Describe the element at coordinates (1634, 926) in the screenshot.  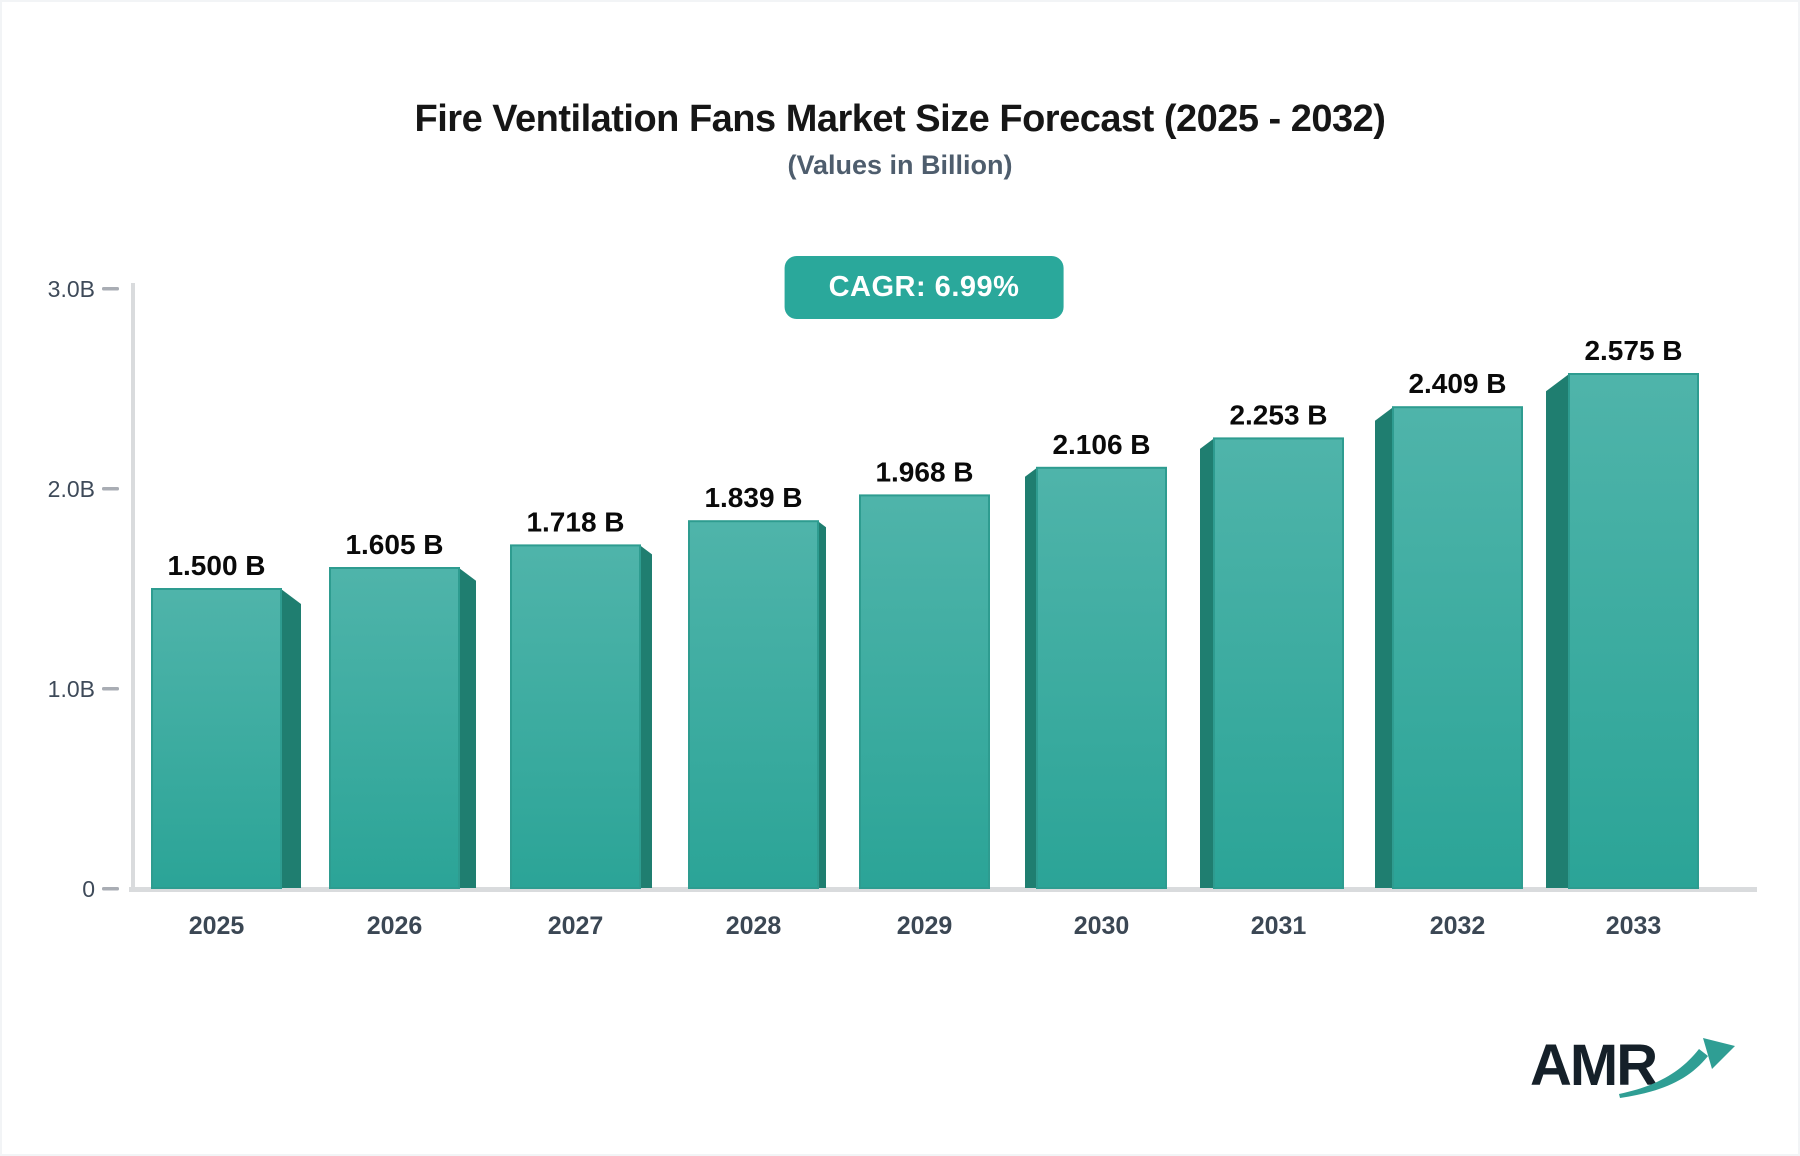
I see `x-axis-label: 2033` at that location.